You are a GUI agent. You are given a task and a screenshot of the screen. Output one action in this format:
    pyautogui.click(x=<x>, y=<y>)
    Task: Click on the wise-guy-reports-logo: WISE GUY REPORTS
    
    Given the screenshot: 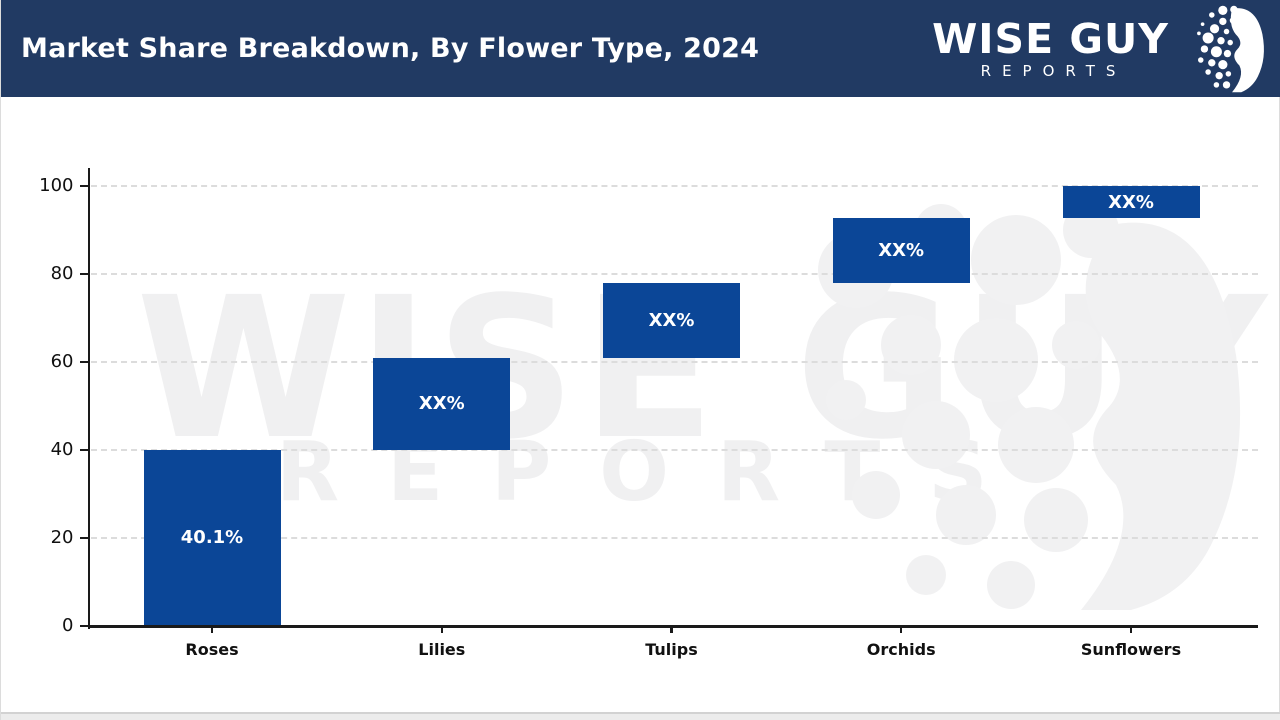 What is the action you would take?
    pyautogui.click(x=1099, y=49)
    